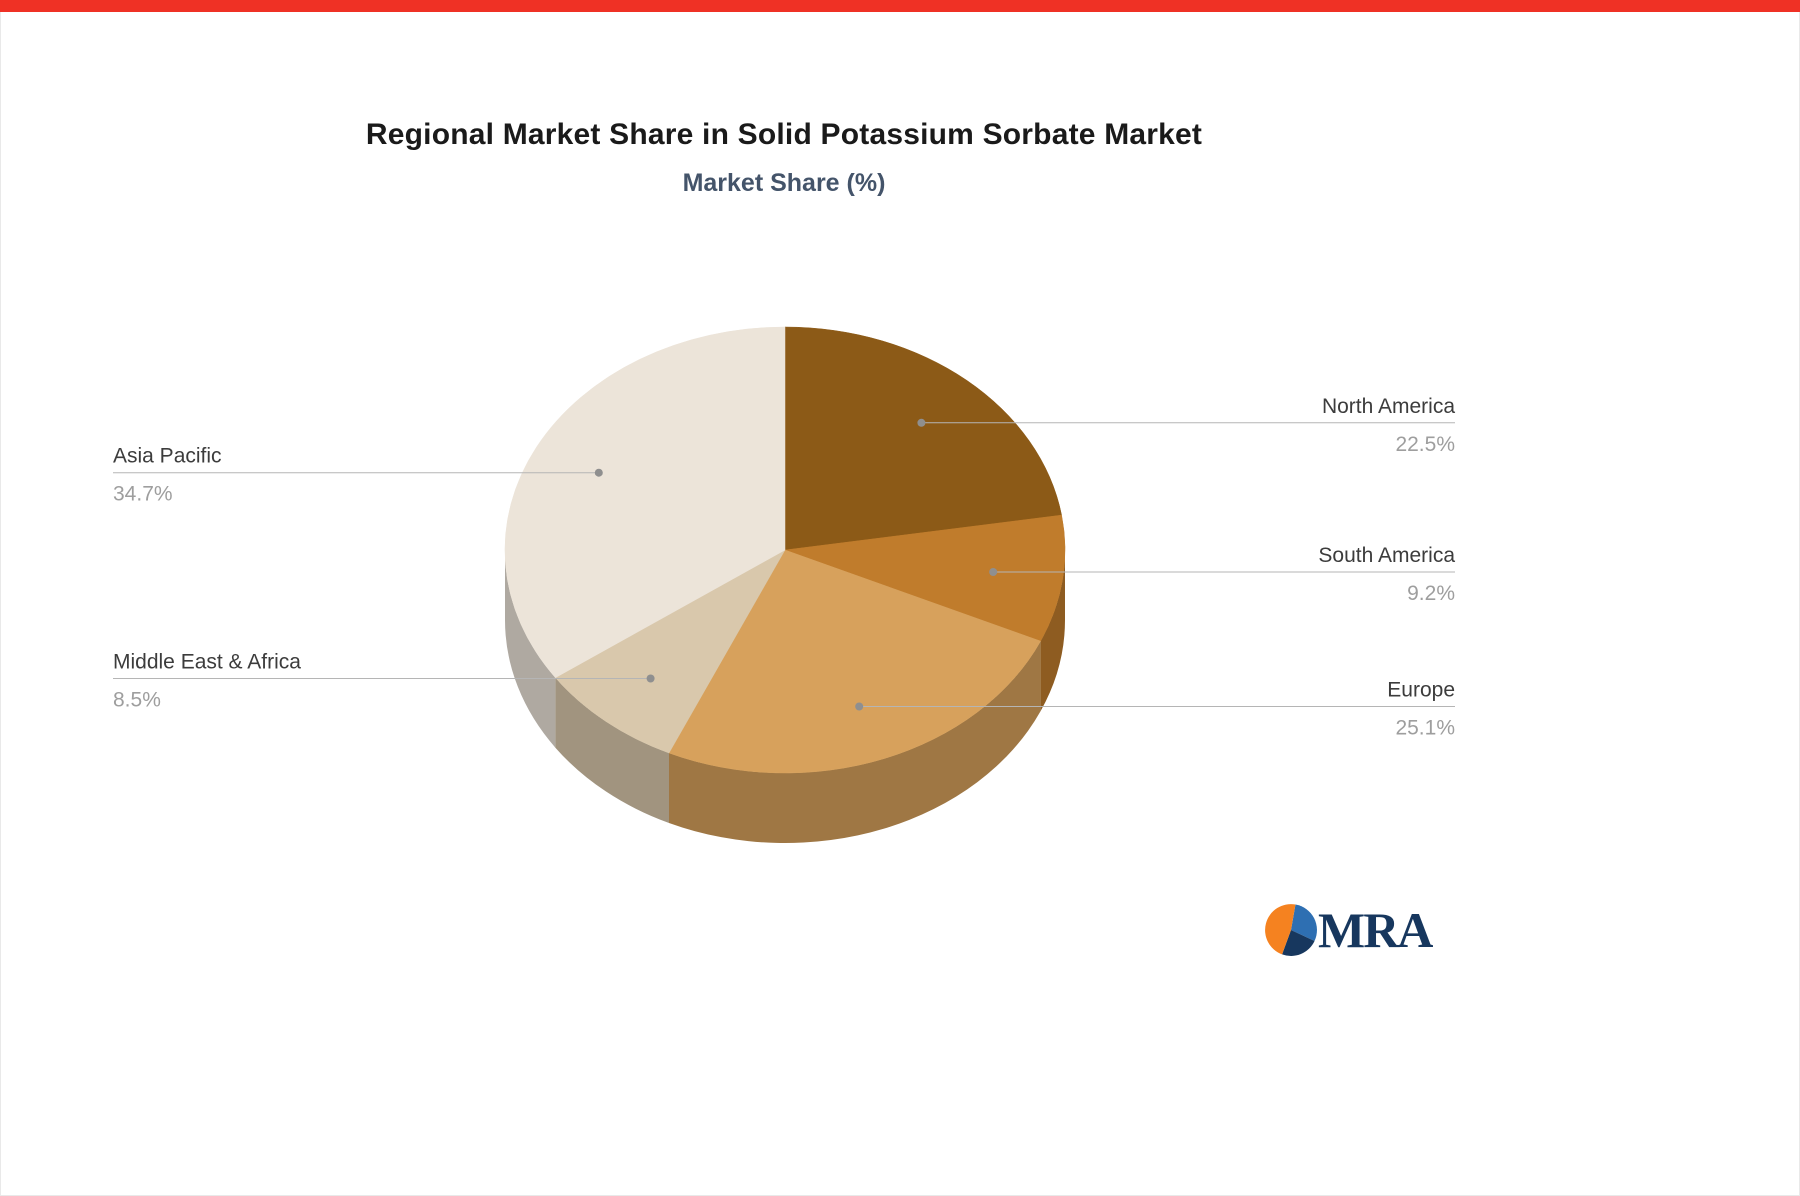  I want to click on brand-logo-text: MRA, so click(1375, 930).